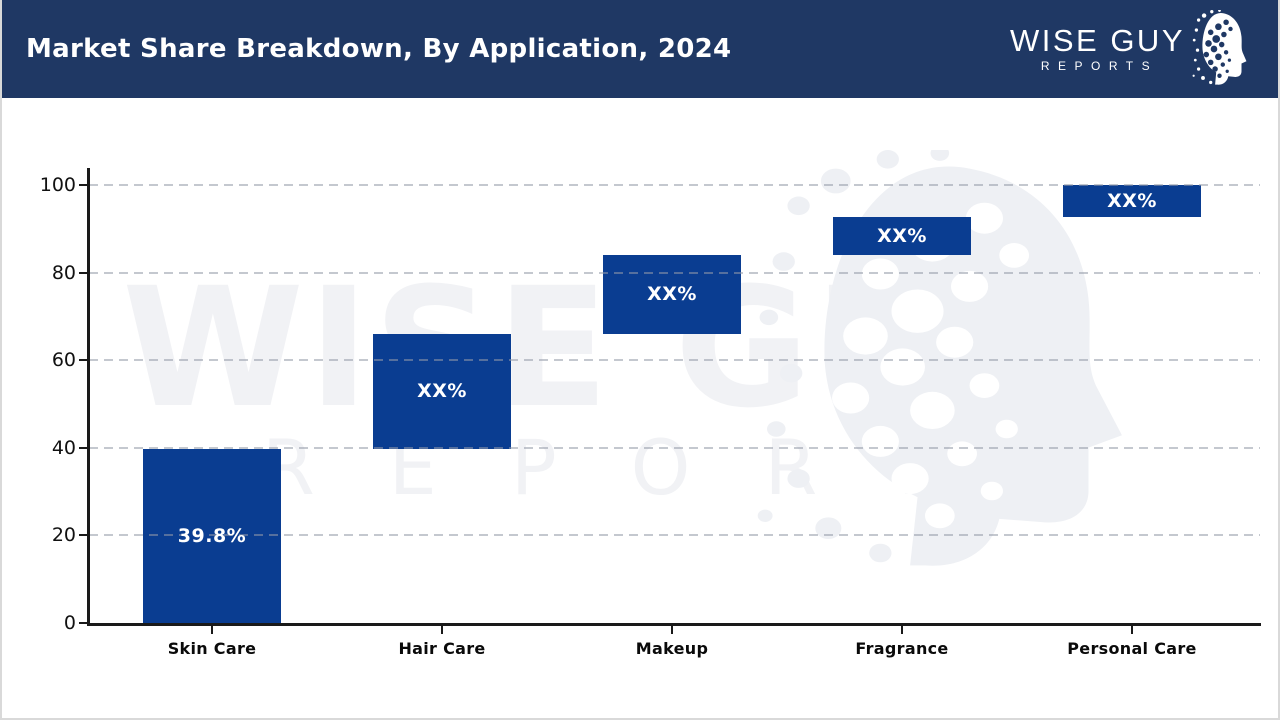  I want to click on y-axis-line, so click(88, 397).